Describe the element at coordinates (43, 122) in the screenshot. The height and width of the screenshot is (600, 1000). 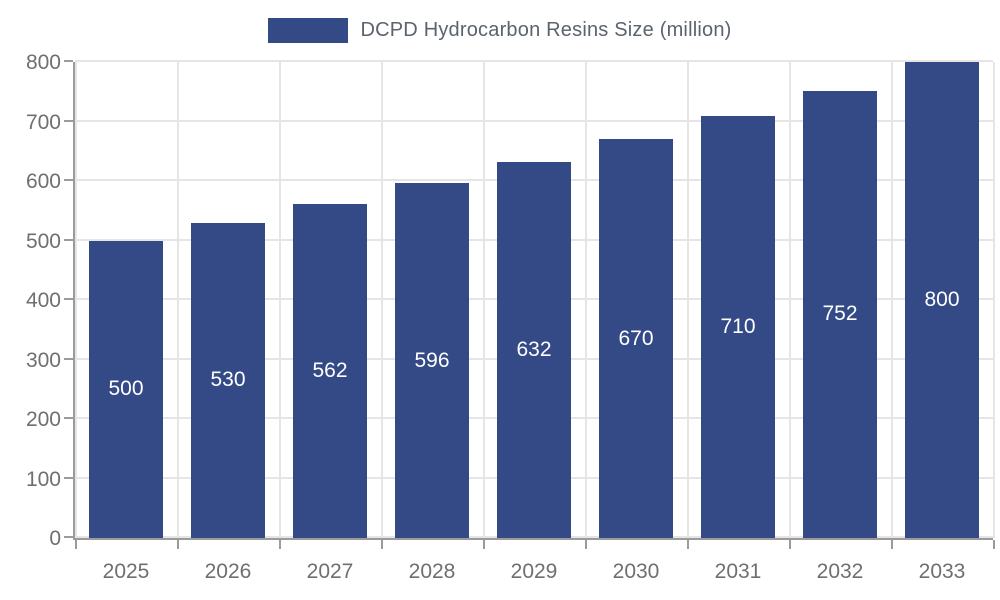
I see `y-tick-label: 700` at that location.